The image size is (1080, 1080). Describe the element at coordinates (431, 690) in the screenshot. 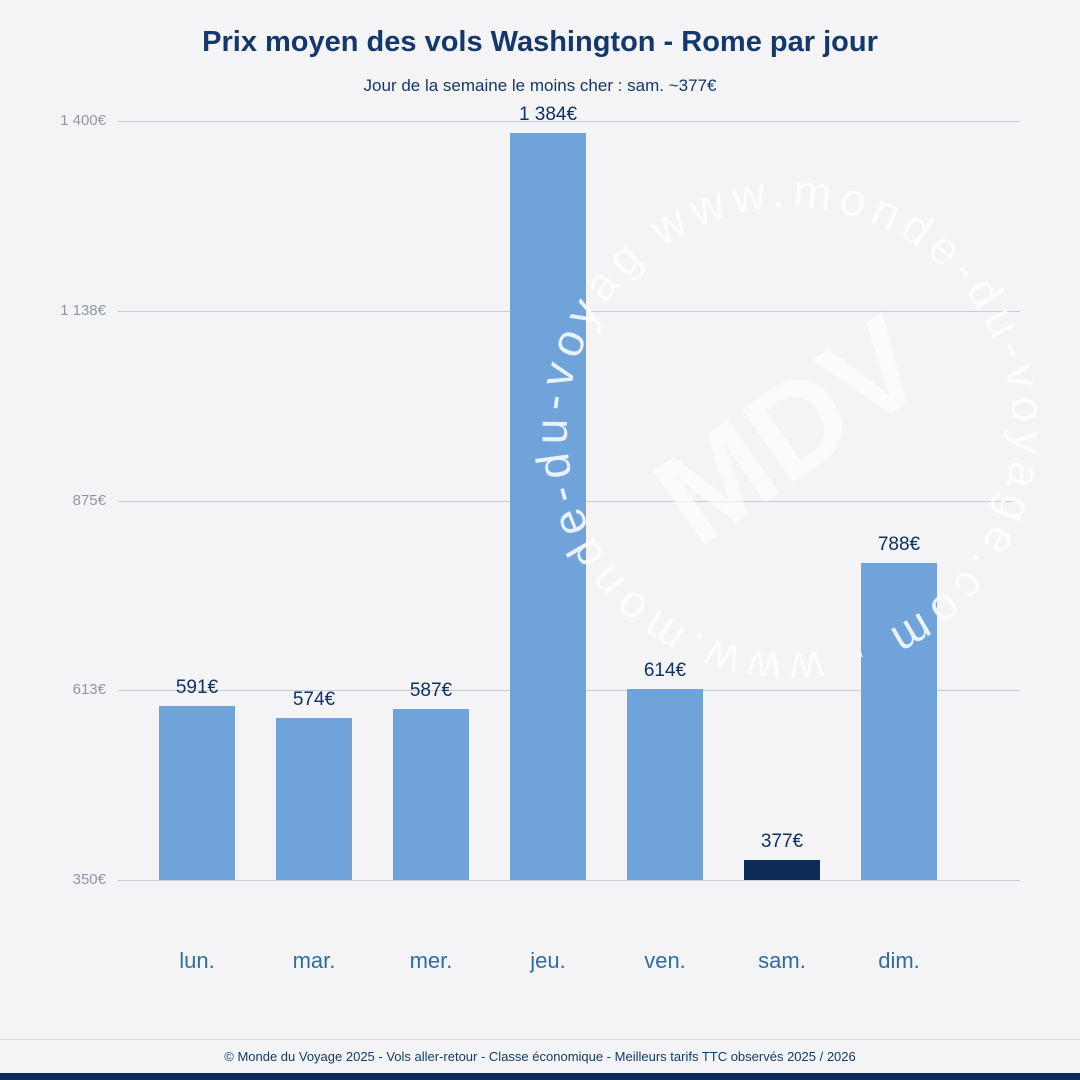

I see `bar-value-label: 587€` at that location.